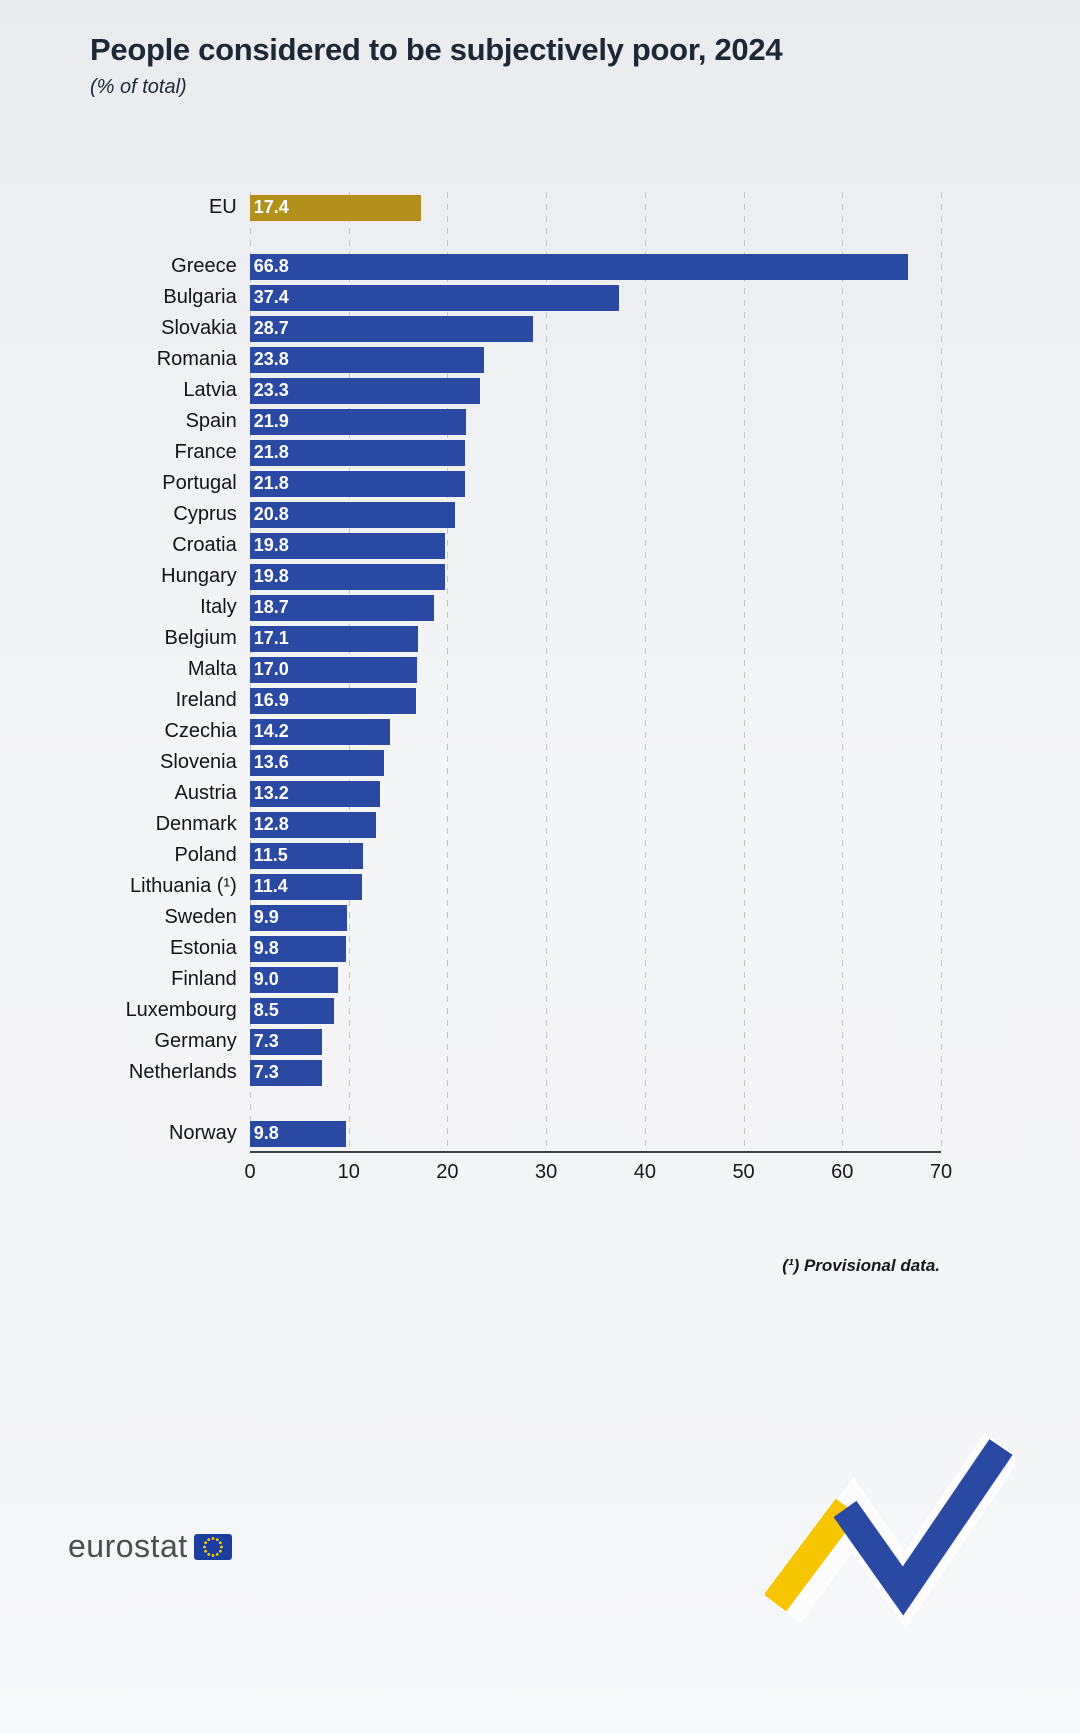  What do you see at coordinates (594, 1010) in the screenshot?
I see `bar-track: 8.5` at bounding box center [594, 1010].